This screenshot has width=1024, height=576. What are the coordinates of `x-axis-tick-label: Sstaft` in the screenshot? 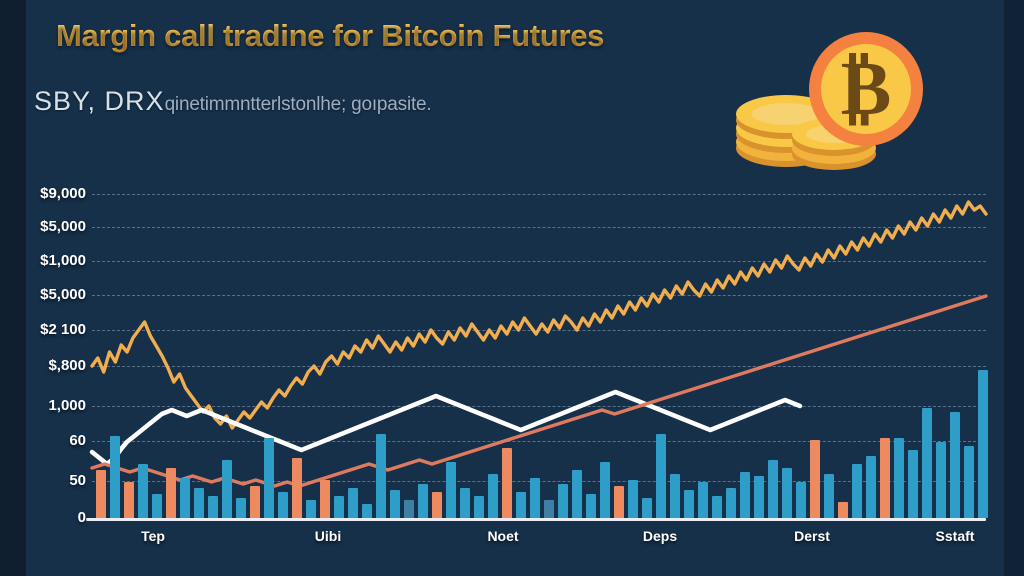 It's located at (955, 536).